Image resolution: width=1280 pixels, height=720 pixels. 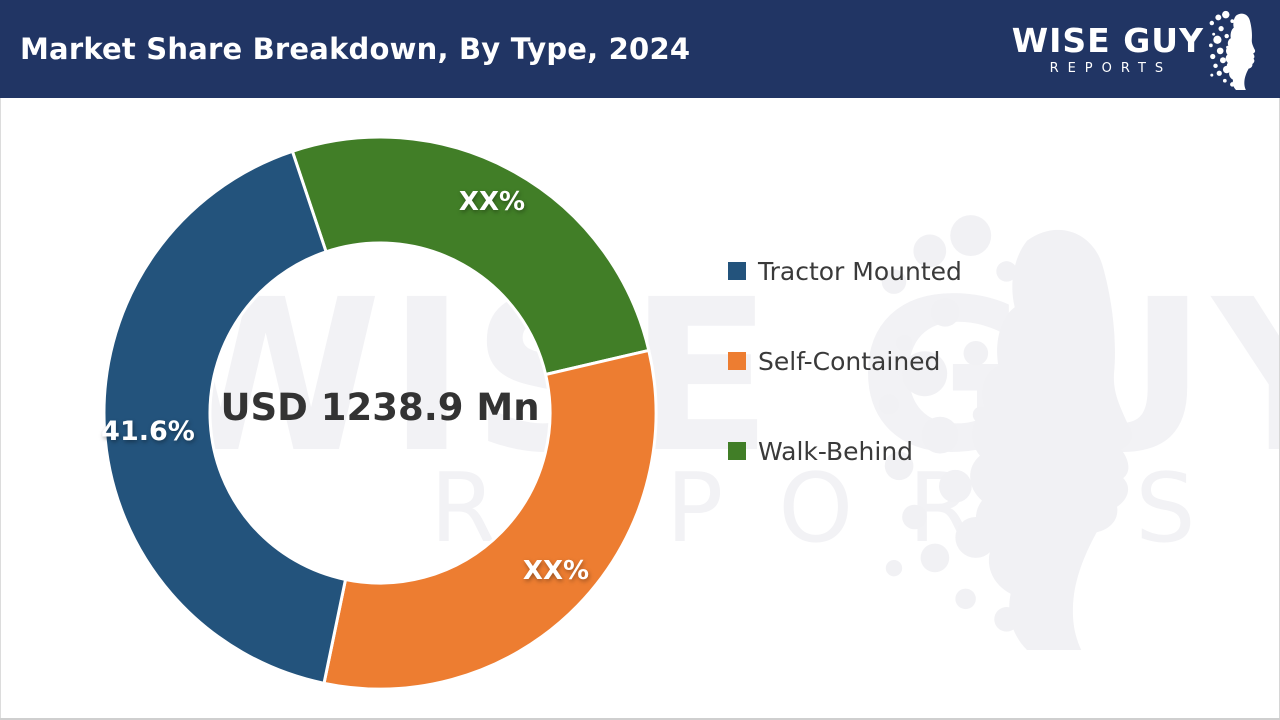 I want to click on legend-label: Walk-Behind, so click(x=836, y=451).